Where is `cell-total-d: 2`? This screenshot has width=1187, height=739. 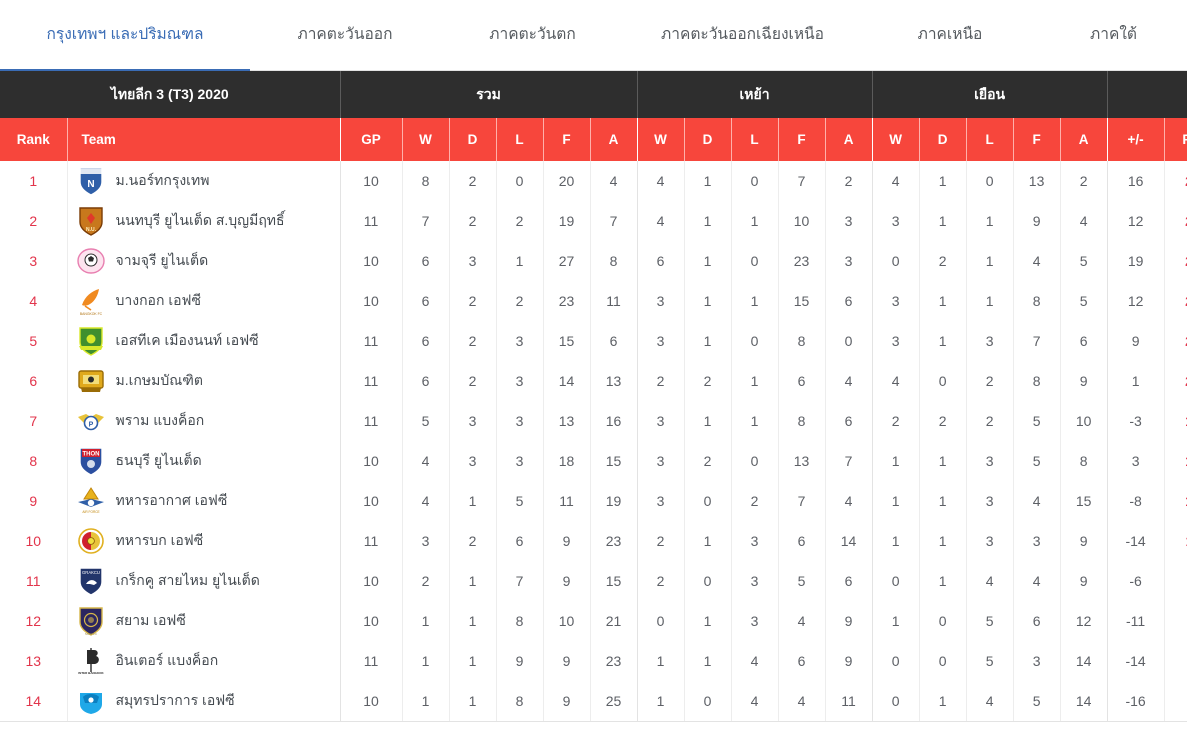 cell-total-d: 2 is located at coordinates (473, 181).